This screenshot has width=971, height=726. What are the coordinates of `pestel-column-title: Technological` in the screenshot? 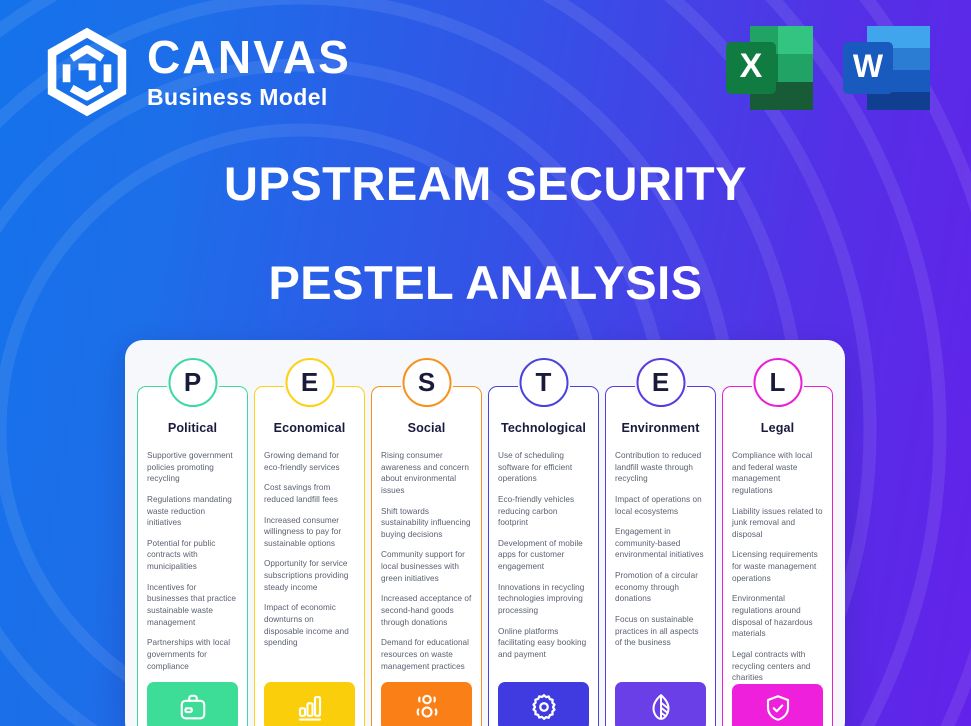 It's located at (543, 428).